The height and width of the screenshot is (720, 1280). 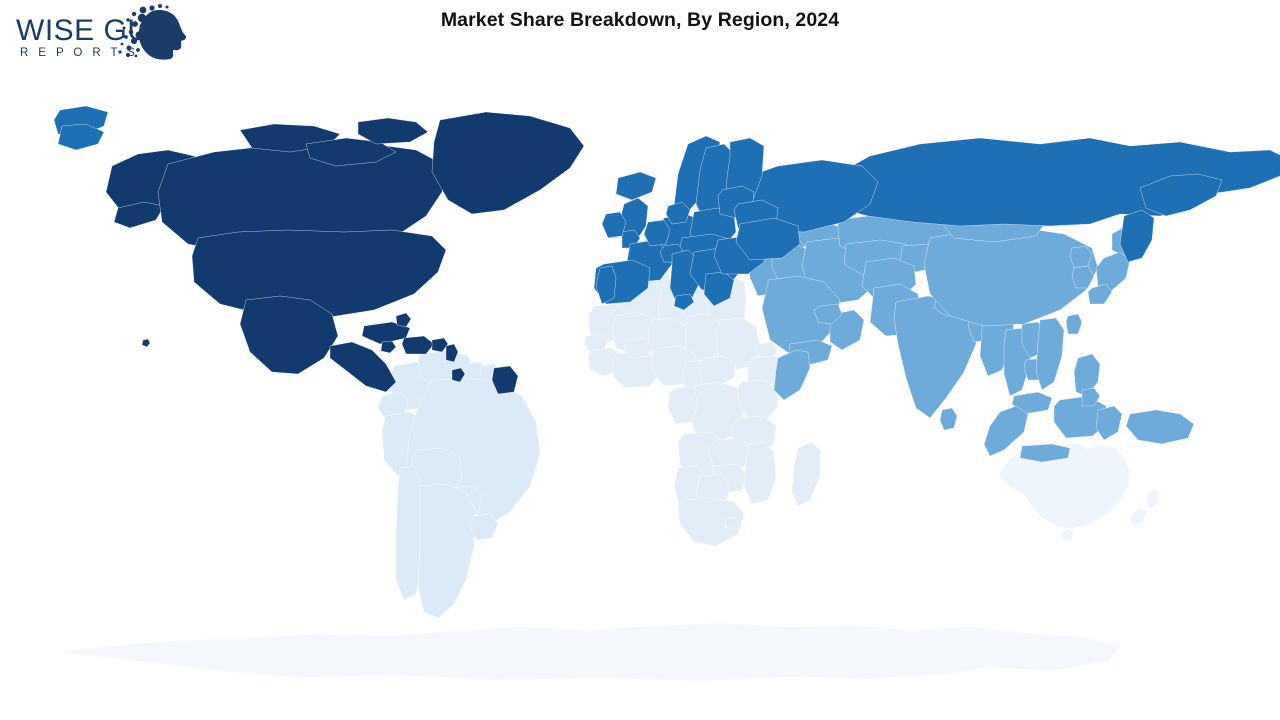 I want to click on head-profile-icon, so click(x=152, y=32).